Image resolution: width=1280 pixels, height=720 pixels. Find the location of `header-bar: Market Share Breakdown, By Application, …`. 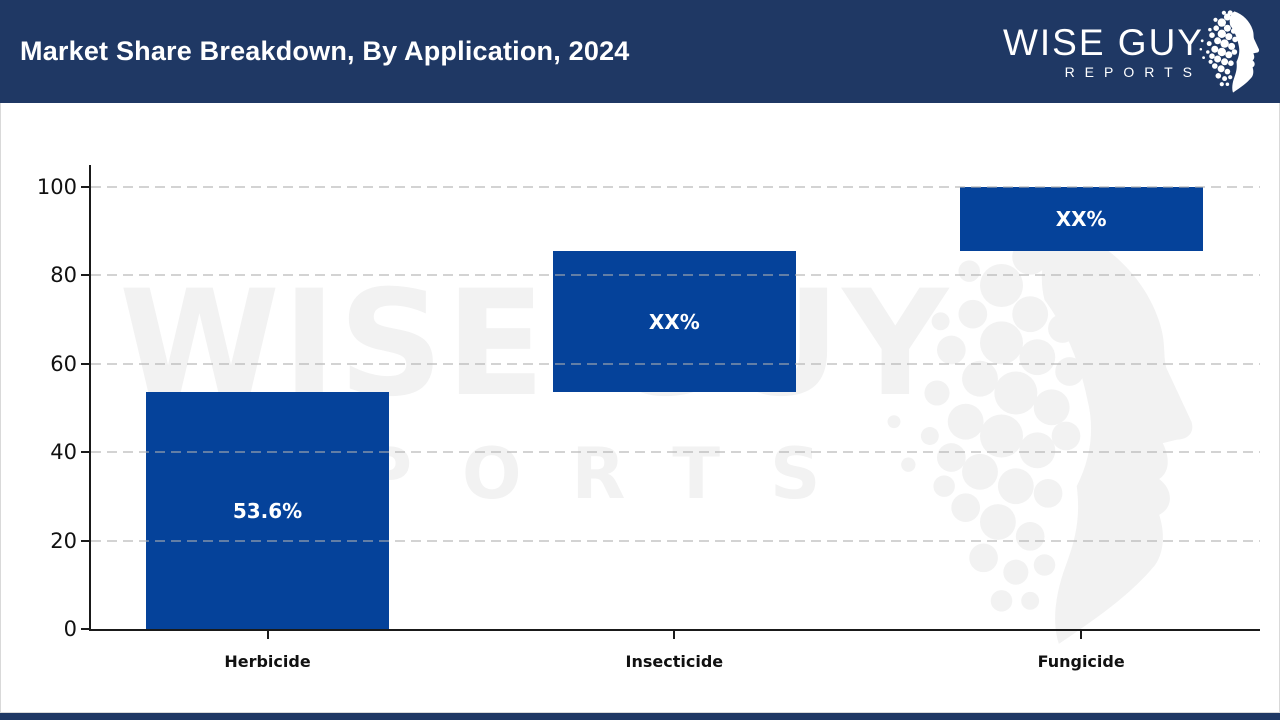

header-bar: Market Share Breakdown, By Application, … is located at coordinates (640, 51).